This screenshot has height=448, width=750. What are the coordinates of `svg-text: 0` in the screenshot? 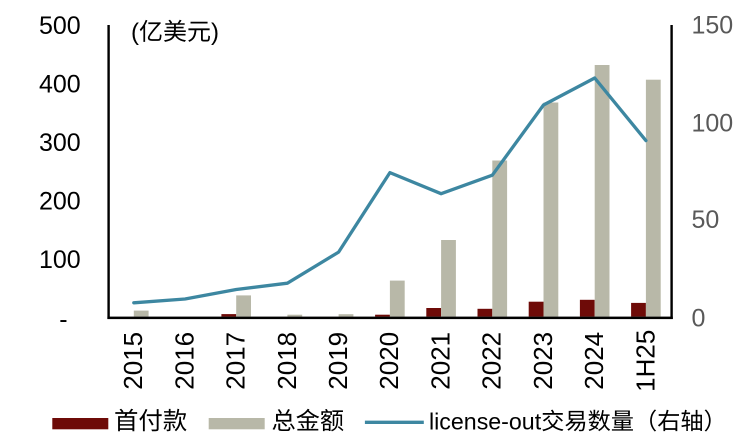 It's located at (699, 318).